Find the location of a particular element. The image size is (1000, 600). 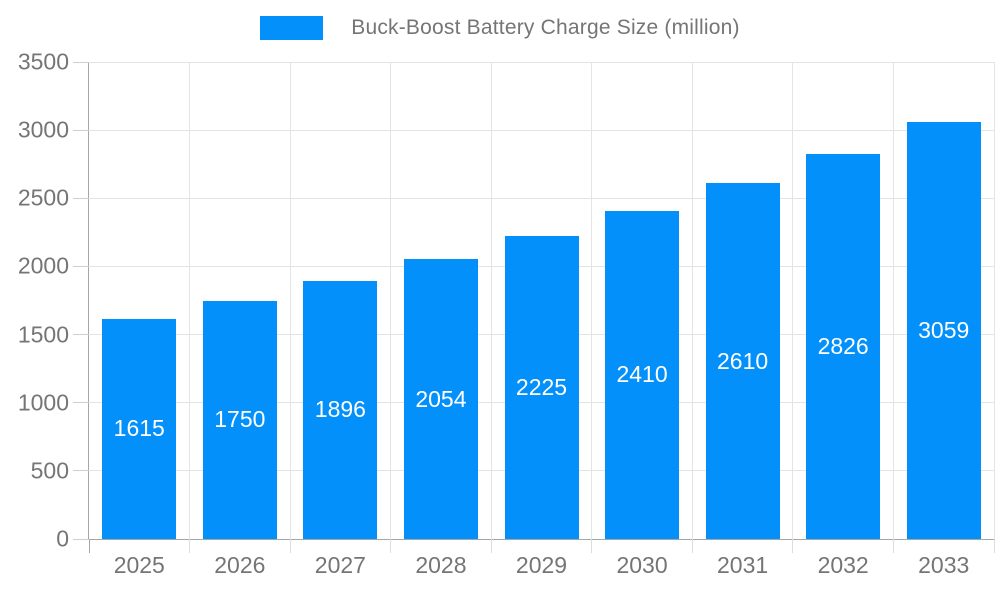

bar-value-label: 1896 is located at coordinates (340, 409).